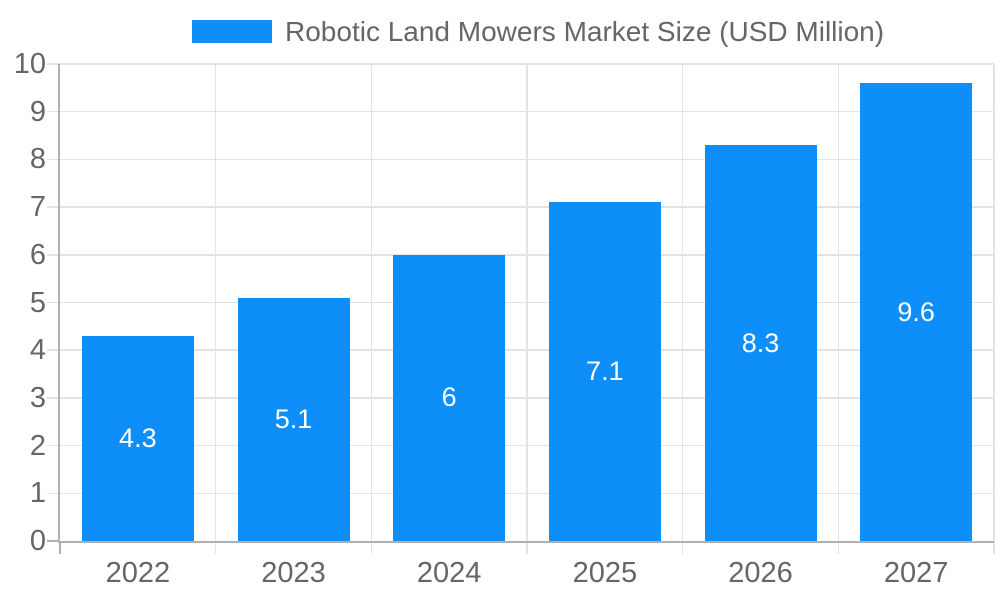 This screenshot has height=600, width=1000. I want to click on bar-value-label: 8.3, so click(760, 342).